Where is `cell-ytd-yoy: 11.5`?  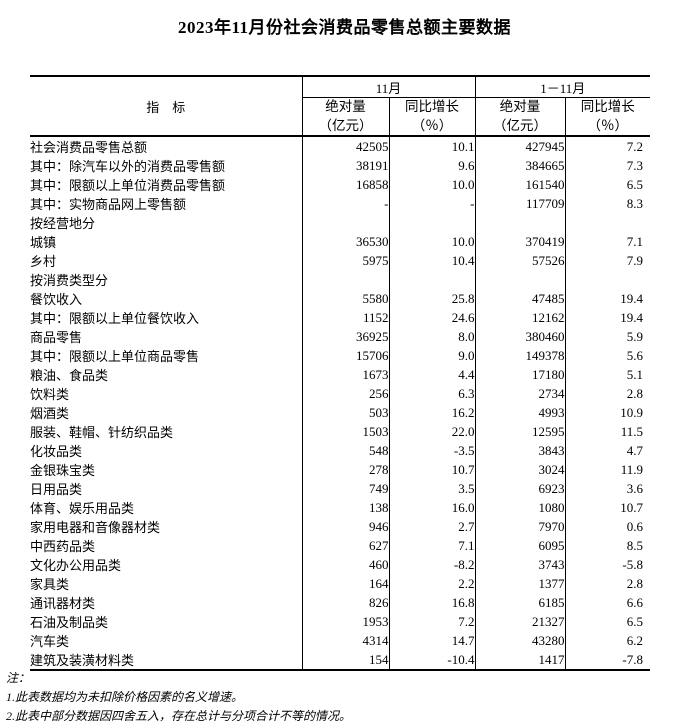 cell-ytd-yoy: 11.5 is located at coordinates (631, 431).